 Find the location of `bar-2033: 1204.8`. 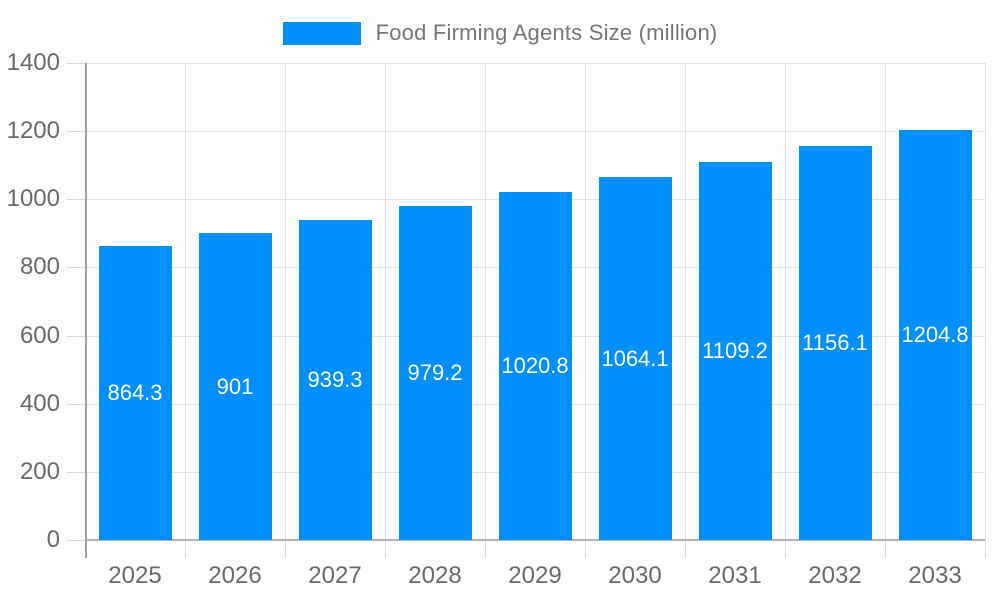

bar-2033: 1204.8 is located at coordinates (935, 334).